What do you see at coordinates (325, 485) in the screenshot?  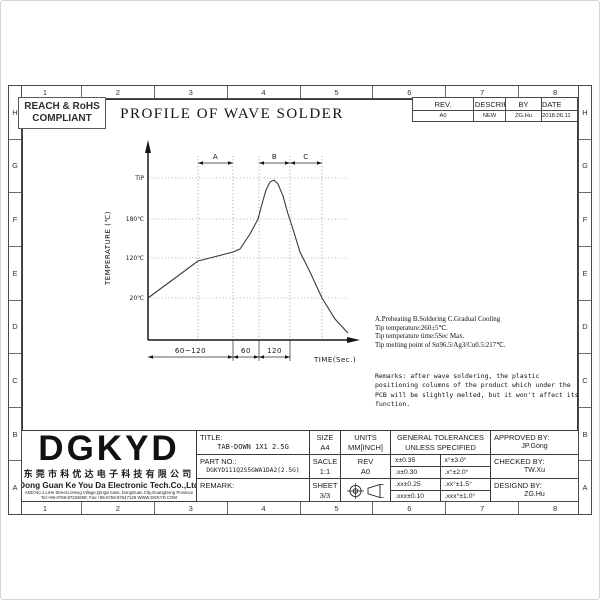 I see `sheet-label: SHEET` at bounding box center [325, 485].